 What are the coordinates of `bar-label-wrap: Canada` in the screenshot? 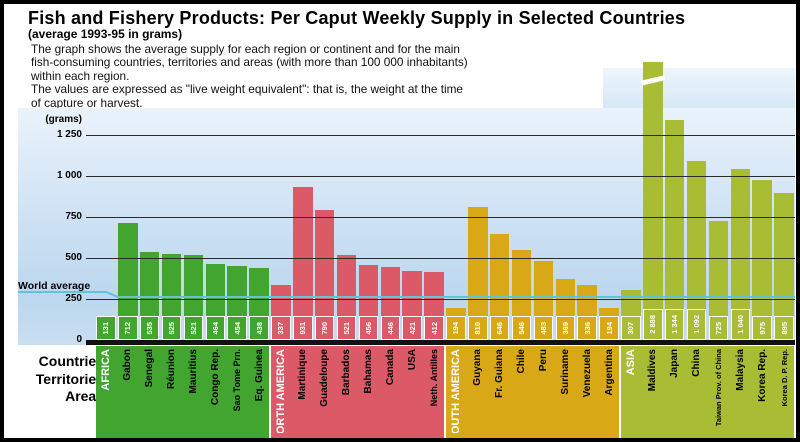 It's located at (390, 391).